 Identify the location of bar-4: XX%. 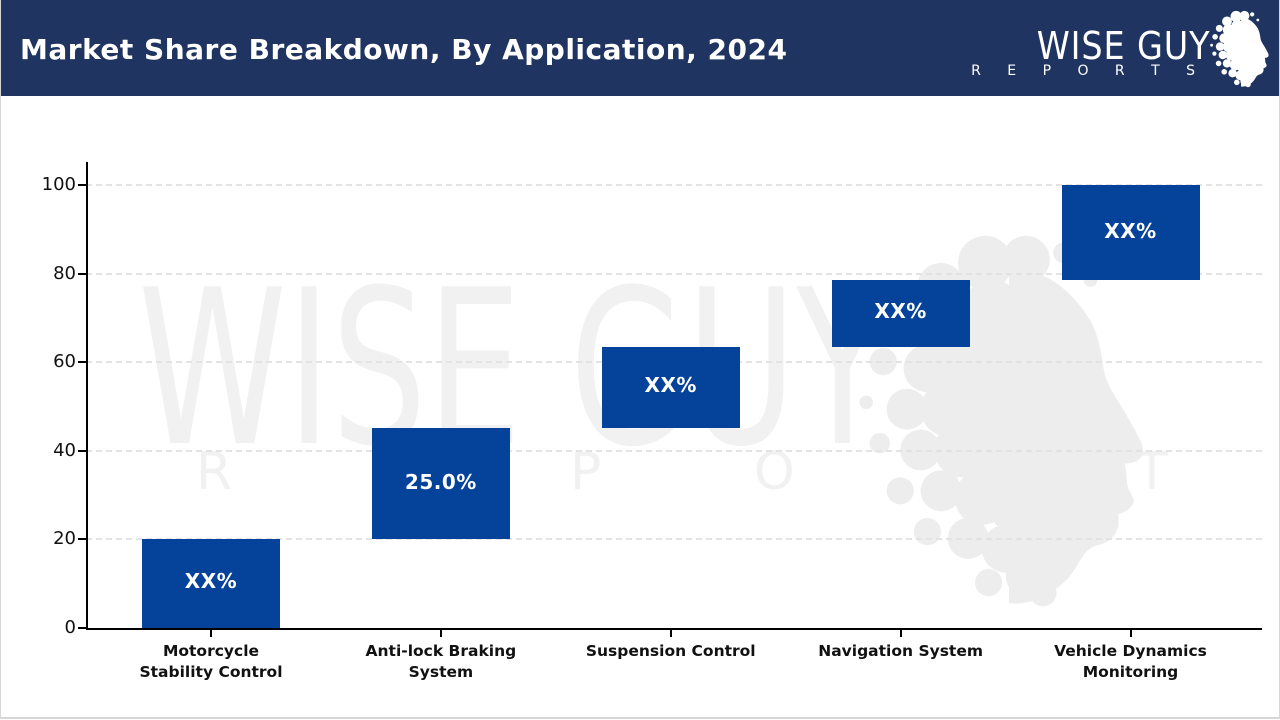
(900, 313).